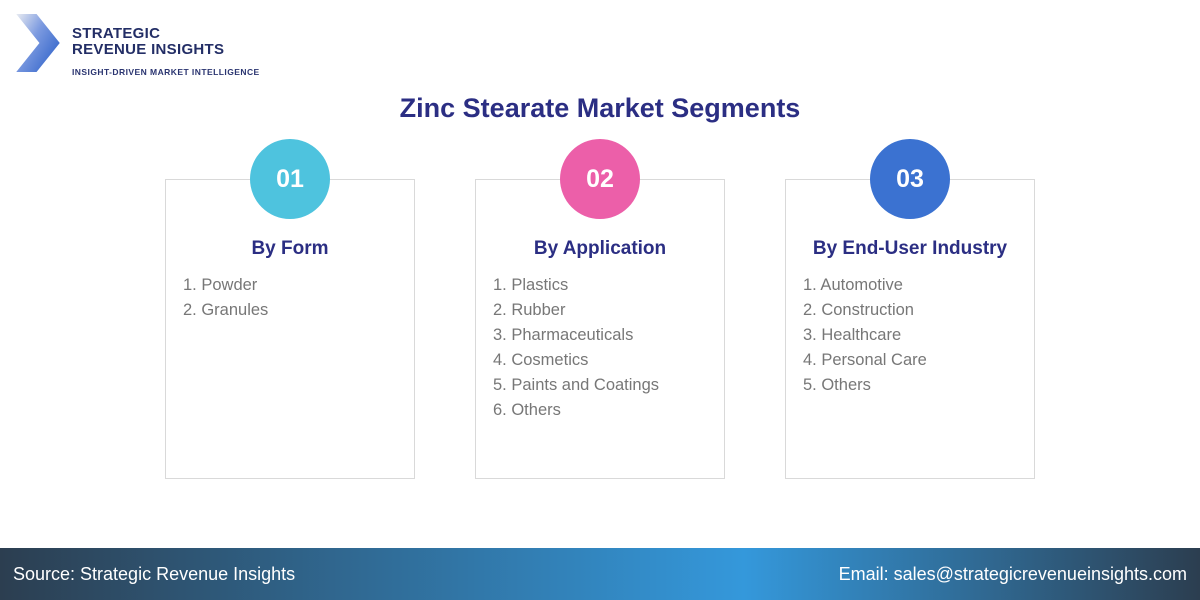  Describe the element at coordinates (290, 179) in the screenshot. I see `badge-01: 01` at that location.